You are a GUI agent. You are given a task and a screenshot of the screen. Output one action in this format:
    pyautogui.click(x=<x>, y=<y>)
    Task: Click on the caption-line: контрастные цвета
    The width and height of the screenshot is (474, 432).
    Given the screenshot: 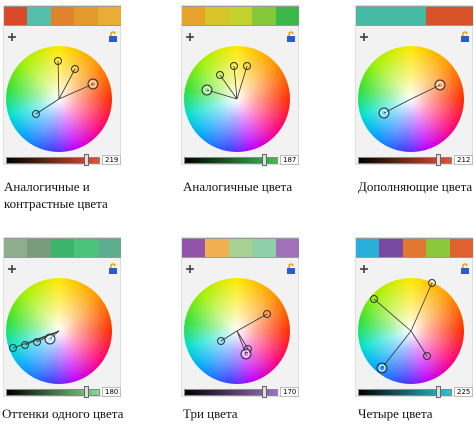 What is the action you would take?
    pyautogui.click(x=56, y=203)
    